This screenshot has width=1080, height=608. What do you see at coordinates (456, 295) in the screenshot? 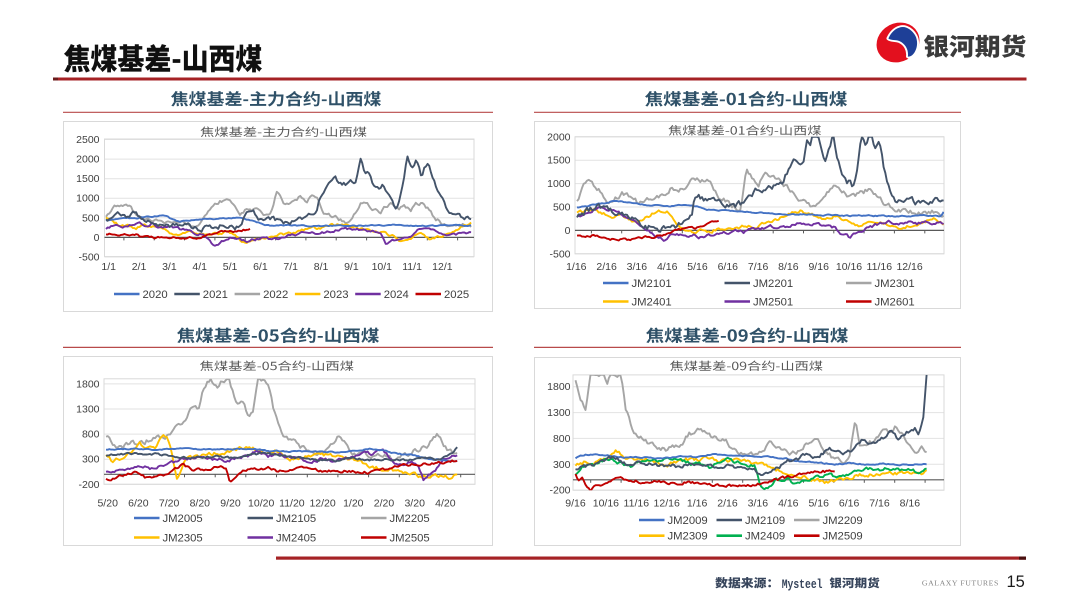
I see `svg-text: 2025` at bounding box center [456, 295].